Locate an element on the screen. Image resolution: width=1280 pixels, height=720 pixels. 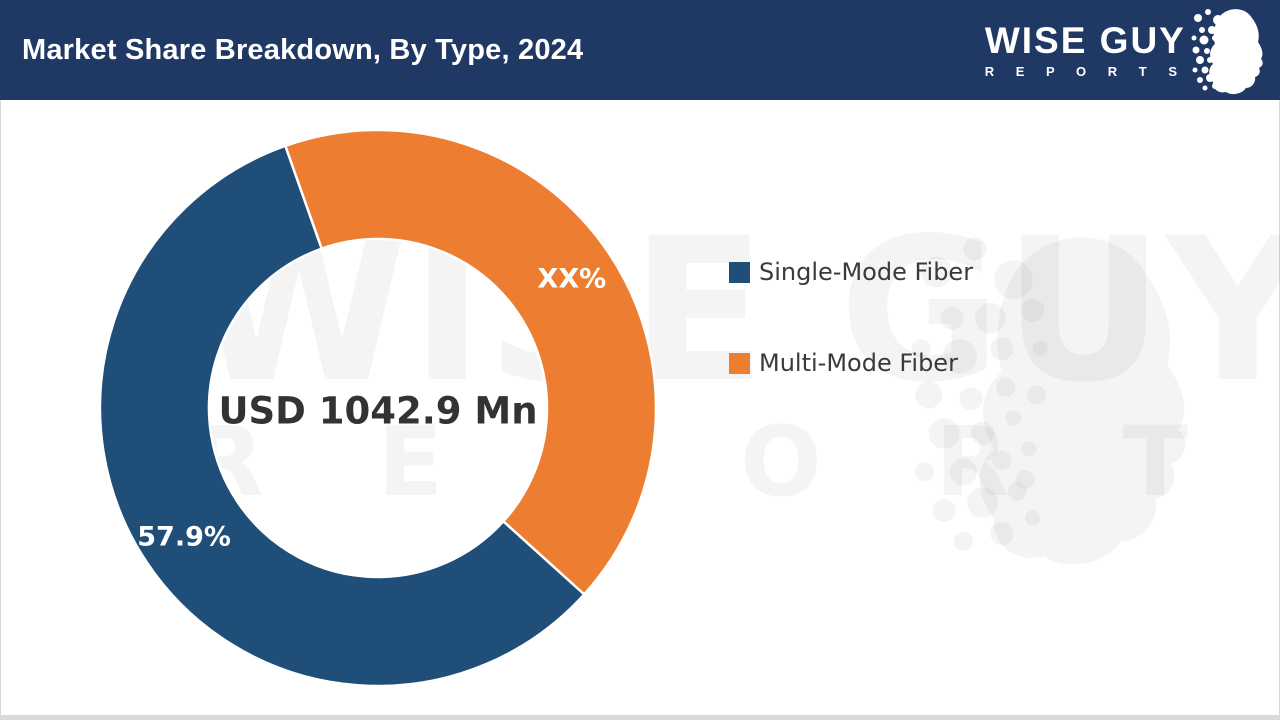
segment-value-label: 57.9% is located at coordinates (184, 537).